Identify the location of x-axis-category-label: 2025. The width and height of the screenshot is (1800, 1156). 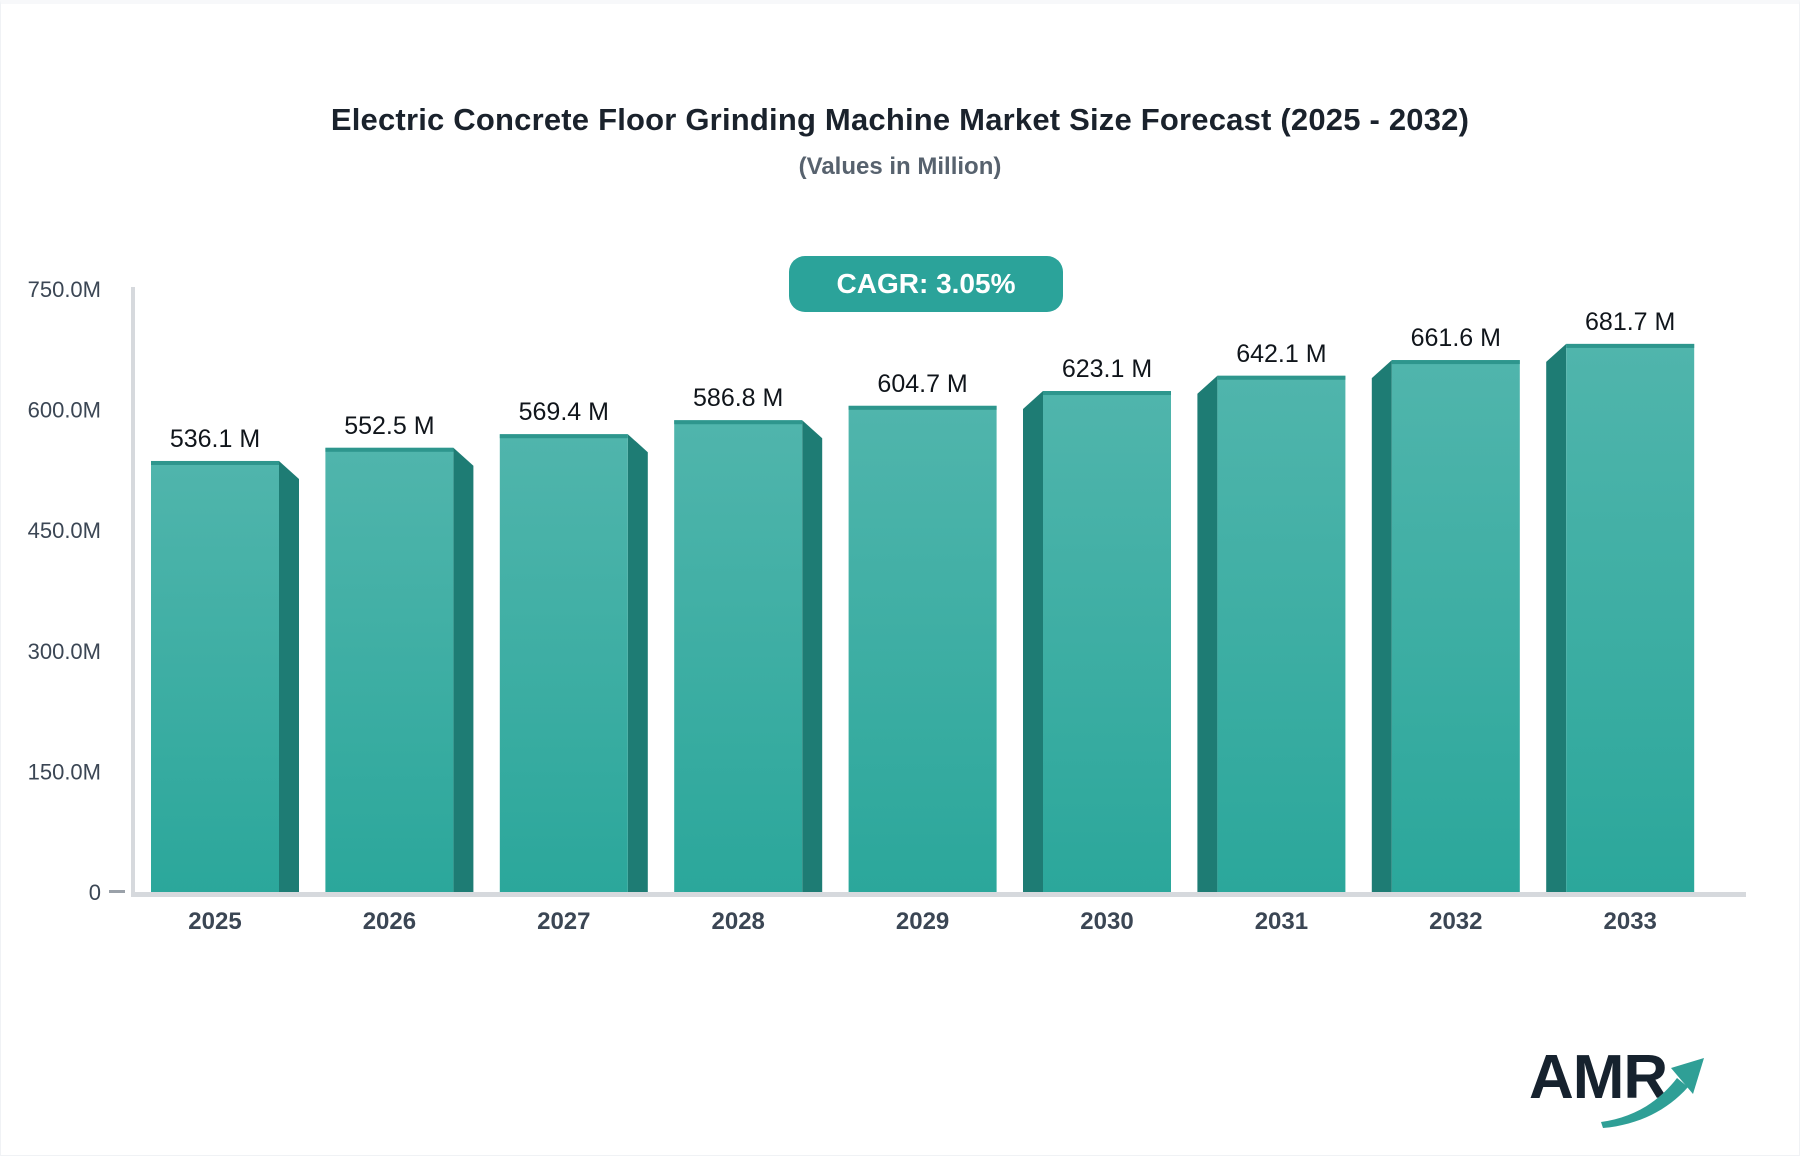
(214, 921).